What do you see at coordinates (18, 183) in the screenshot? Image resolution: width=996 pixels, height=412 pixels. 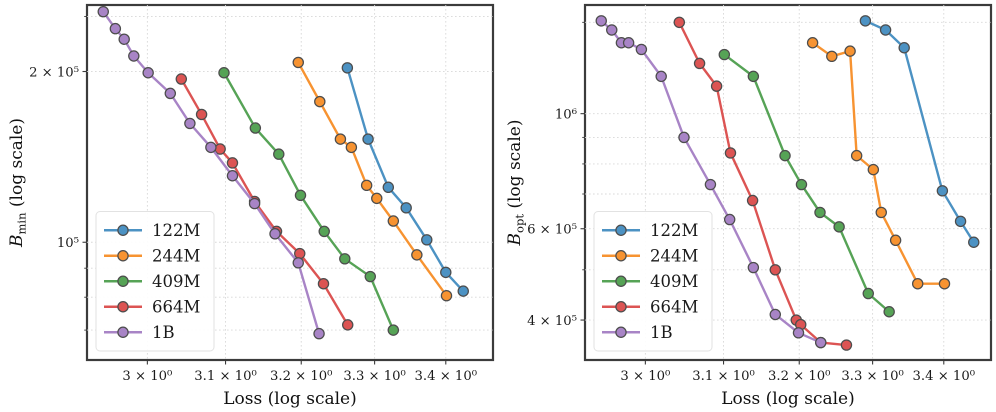 I see `y-axis-label: Bmin (log scale)` at bounding box center [18, 183].